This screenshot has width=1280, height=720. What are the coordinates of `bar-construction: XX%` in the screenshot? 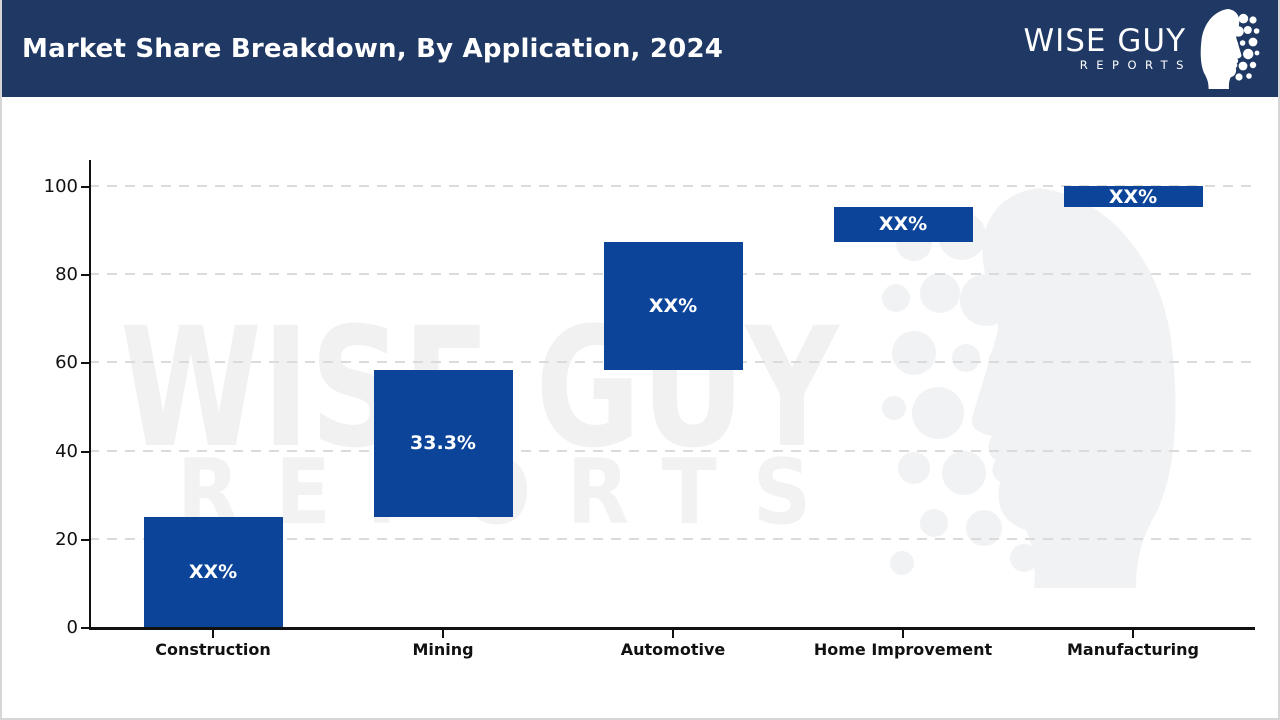 It's located at (213, 571).